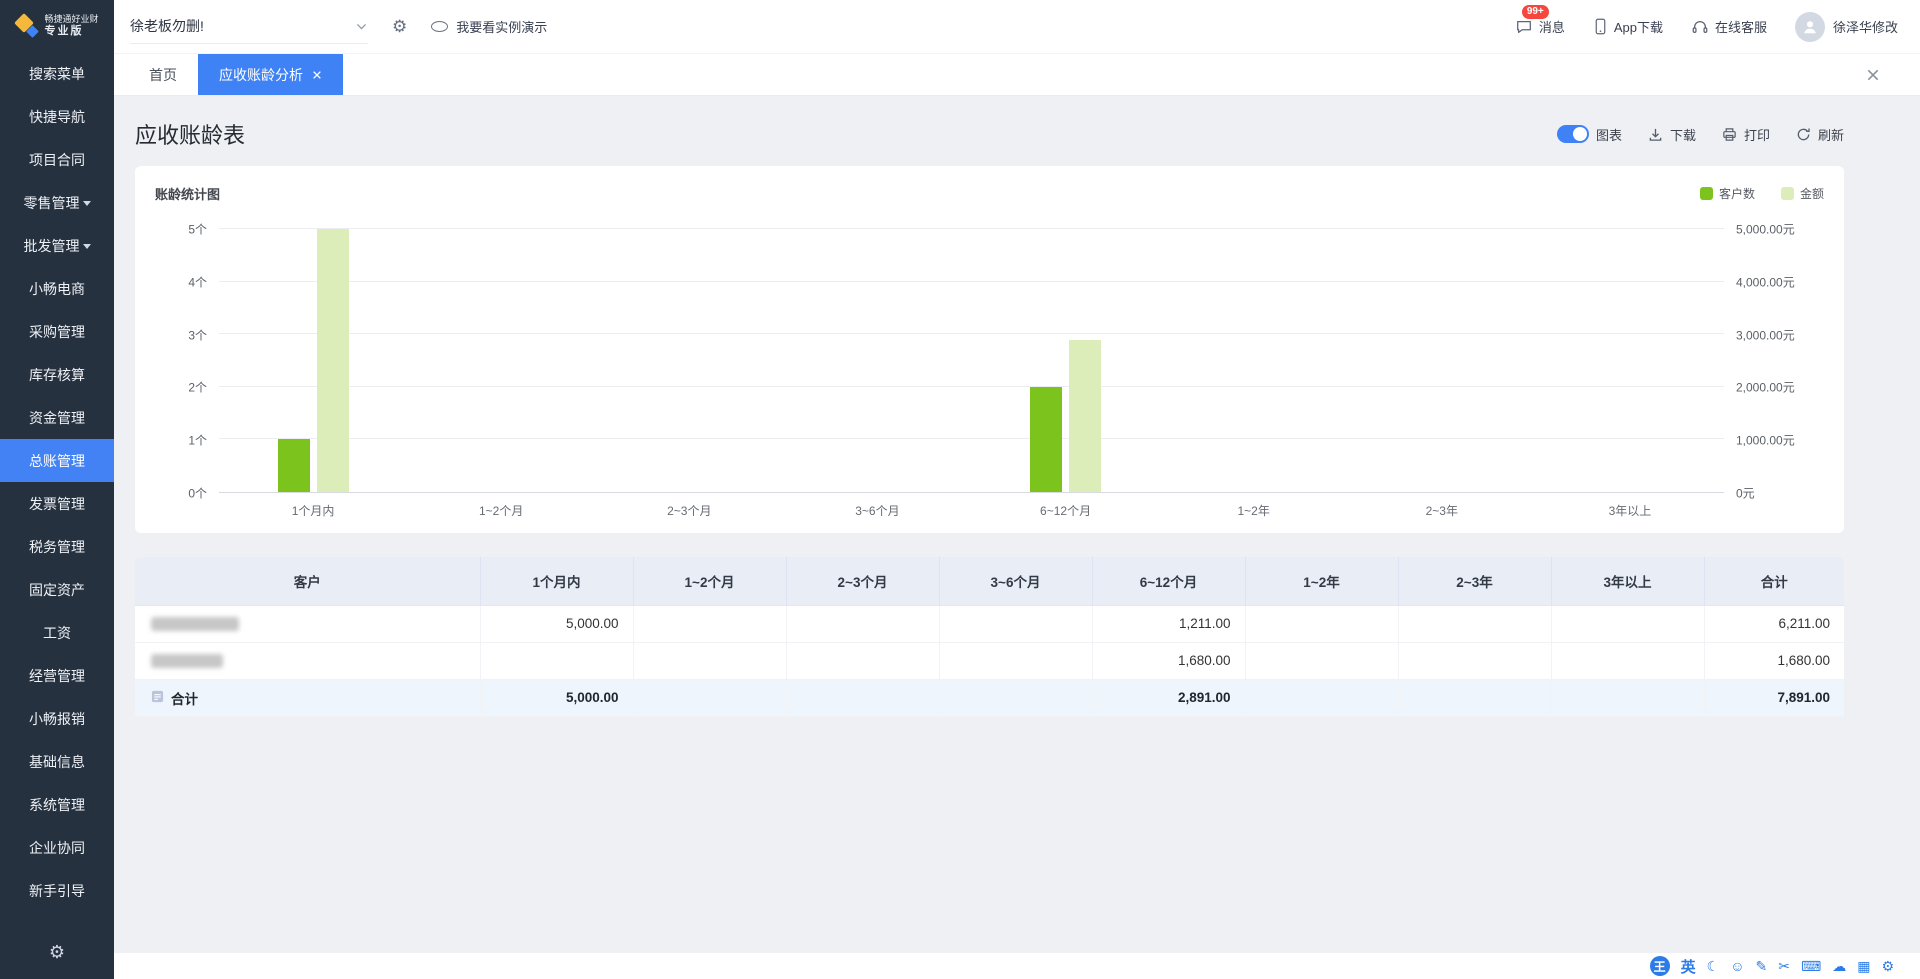  Describe the element at coordinates (1253, 511) in the screenshot. I see `x-axis-label: 1~2年` at that location.